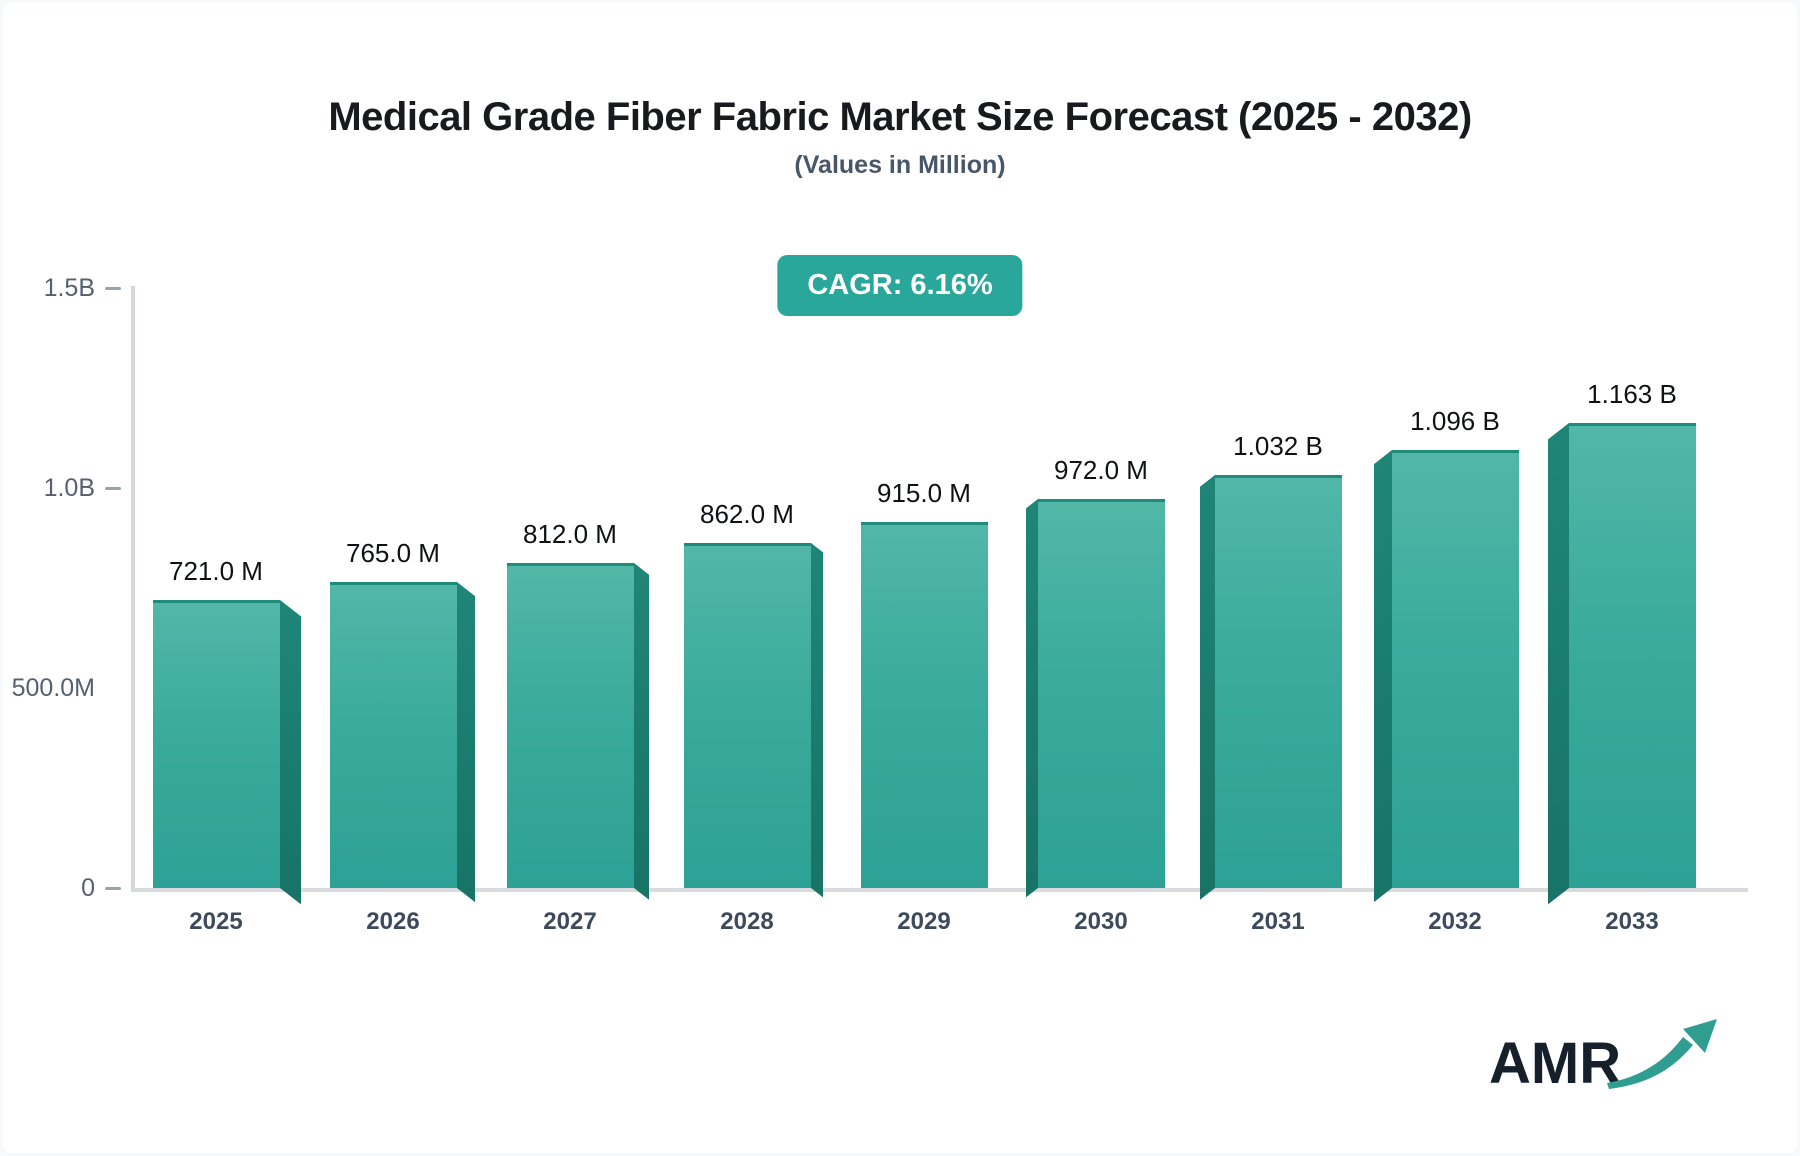 The width and height of the screenshot is (1800, 1156). Describe the element at coordinates (393, 553) in the screenshot. I see `bar-value-label-2026: 765.0 M` at that location.